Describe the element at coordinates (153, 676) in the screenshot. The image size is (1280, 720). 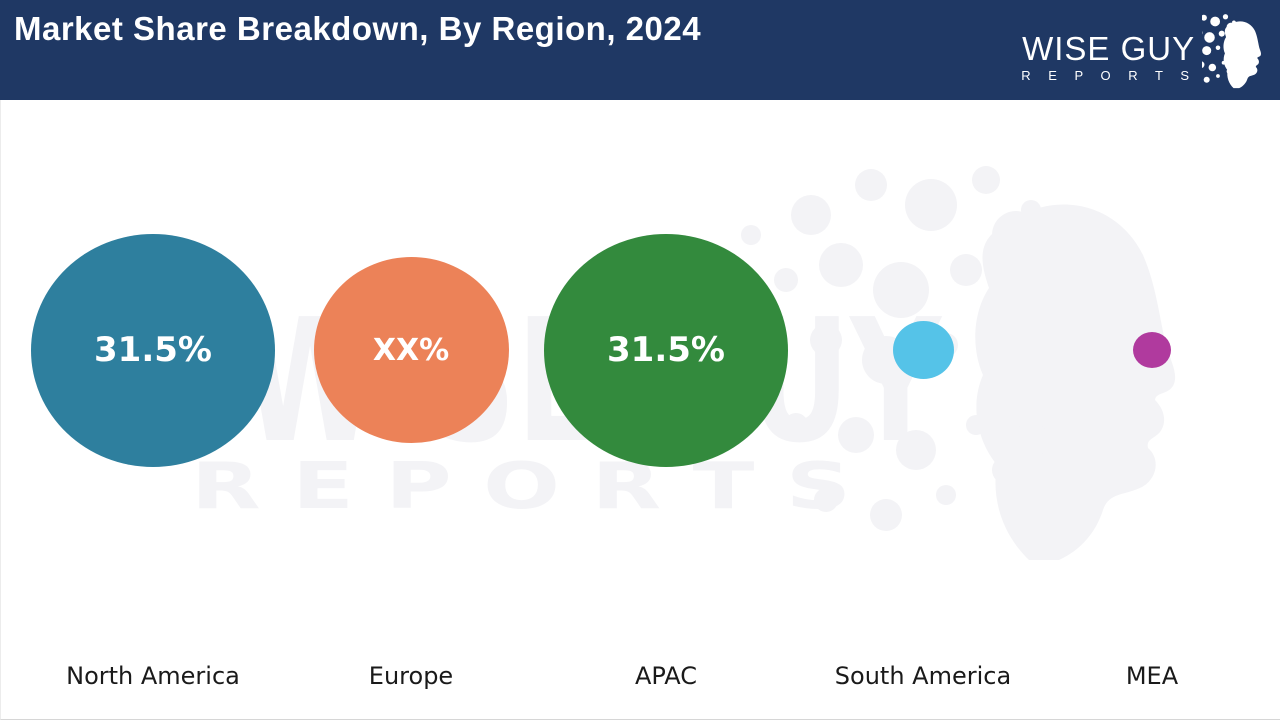
I see `category-label-north-america: North America` at that location.